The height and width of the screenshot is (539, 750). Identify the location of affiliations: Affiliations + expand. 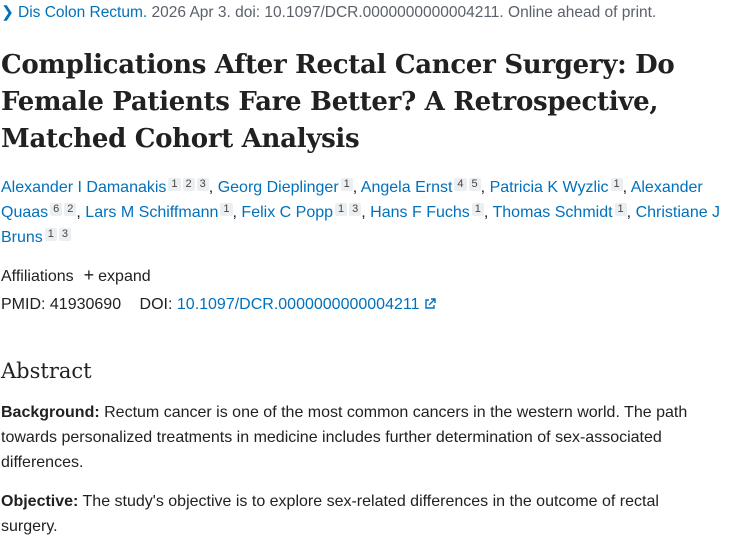
(371, 276).